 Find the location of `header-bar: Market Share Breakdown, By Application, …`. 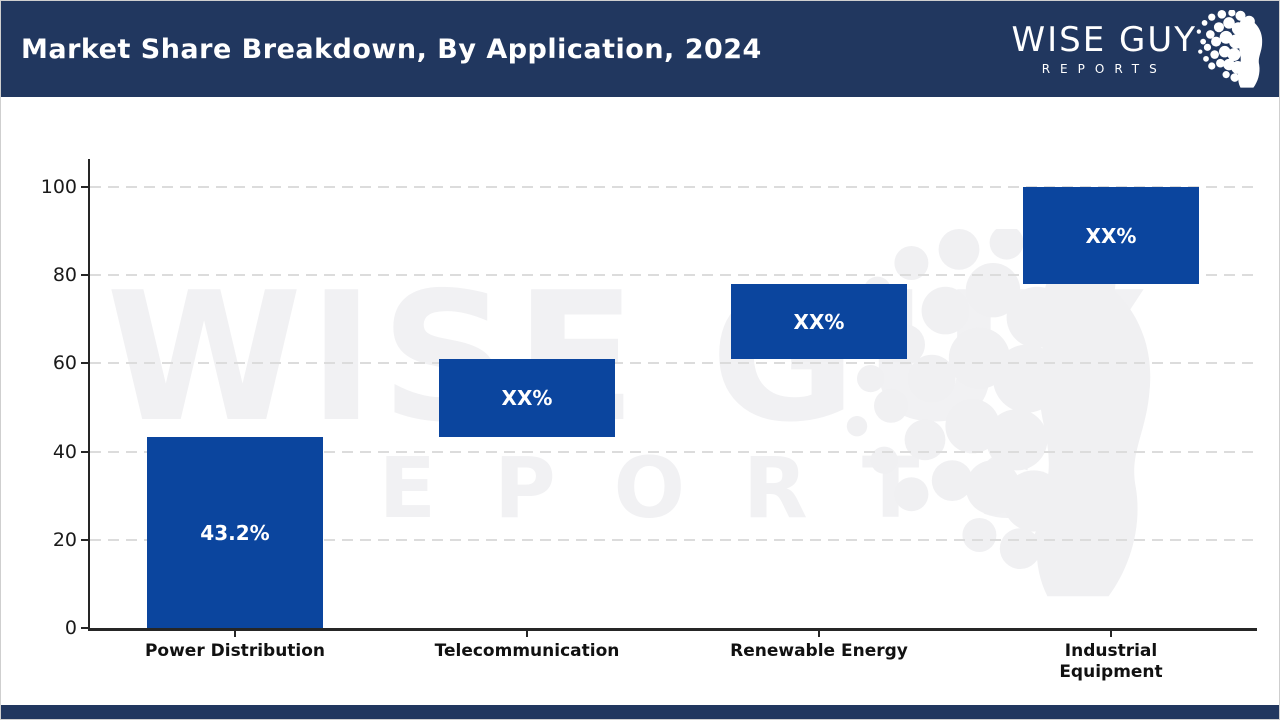

header-bar: Market Share Breakdown, By Application, … is located at coordinates (640, 49).